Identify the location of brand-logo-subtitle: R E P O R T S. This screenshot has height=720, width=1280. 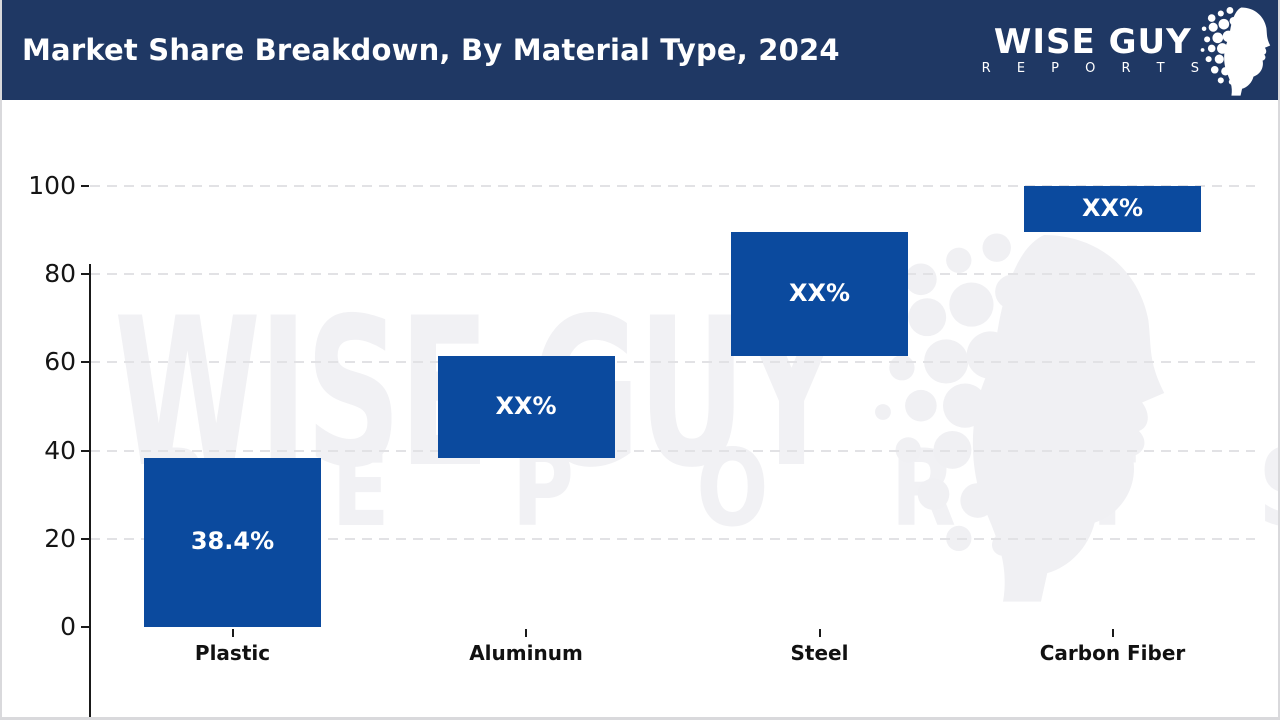
(1095, 68).